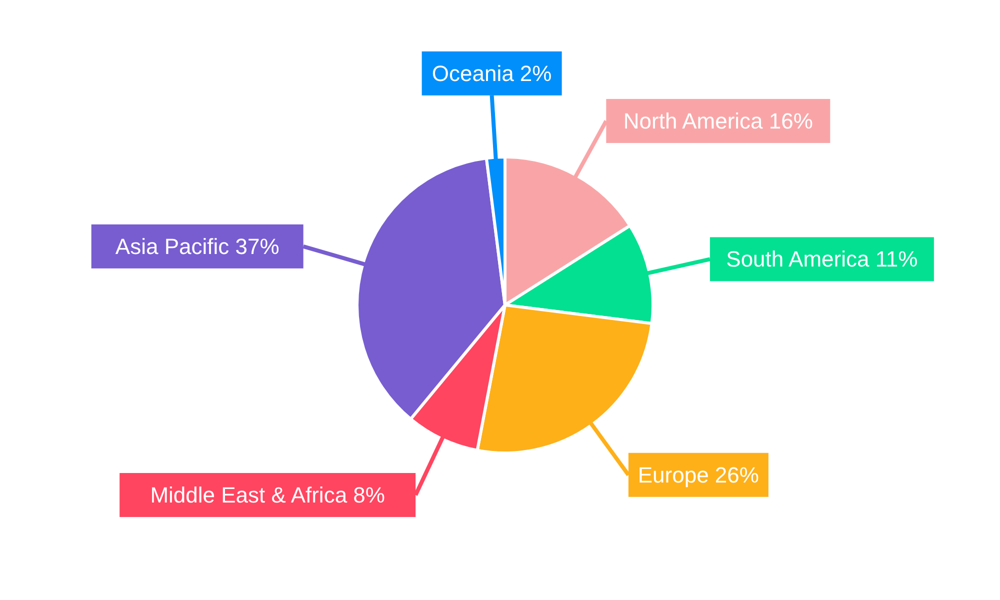  What do you see at coordinates (822, 259) in the screenshot?
I see `slice-label: South America 11%` at bounding box center [822, 259].